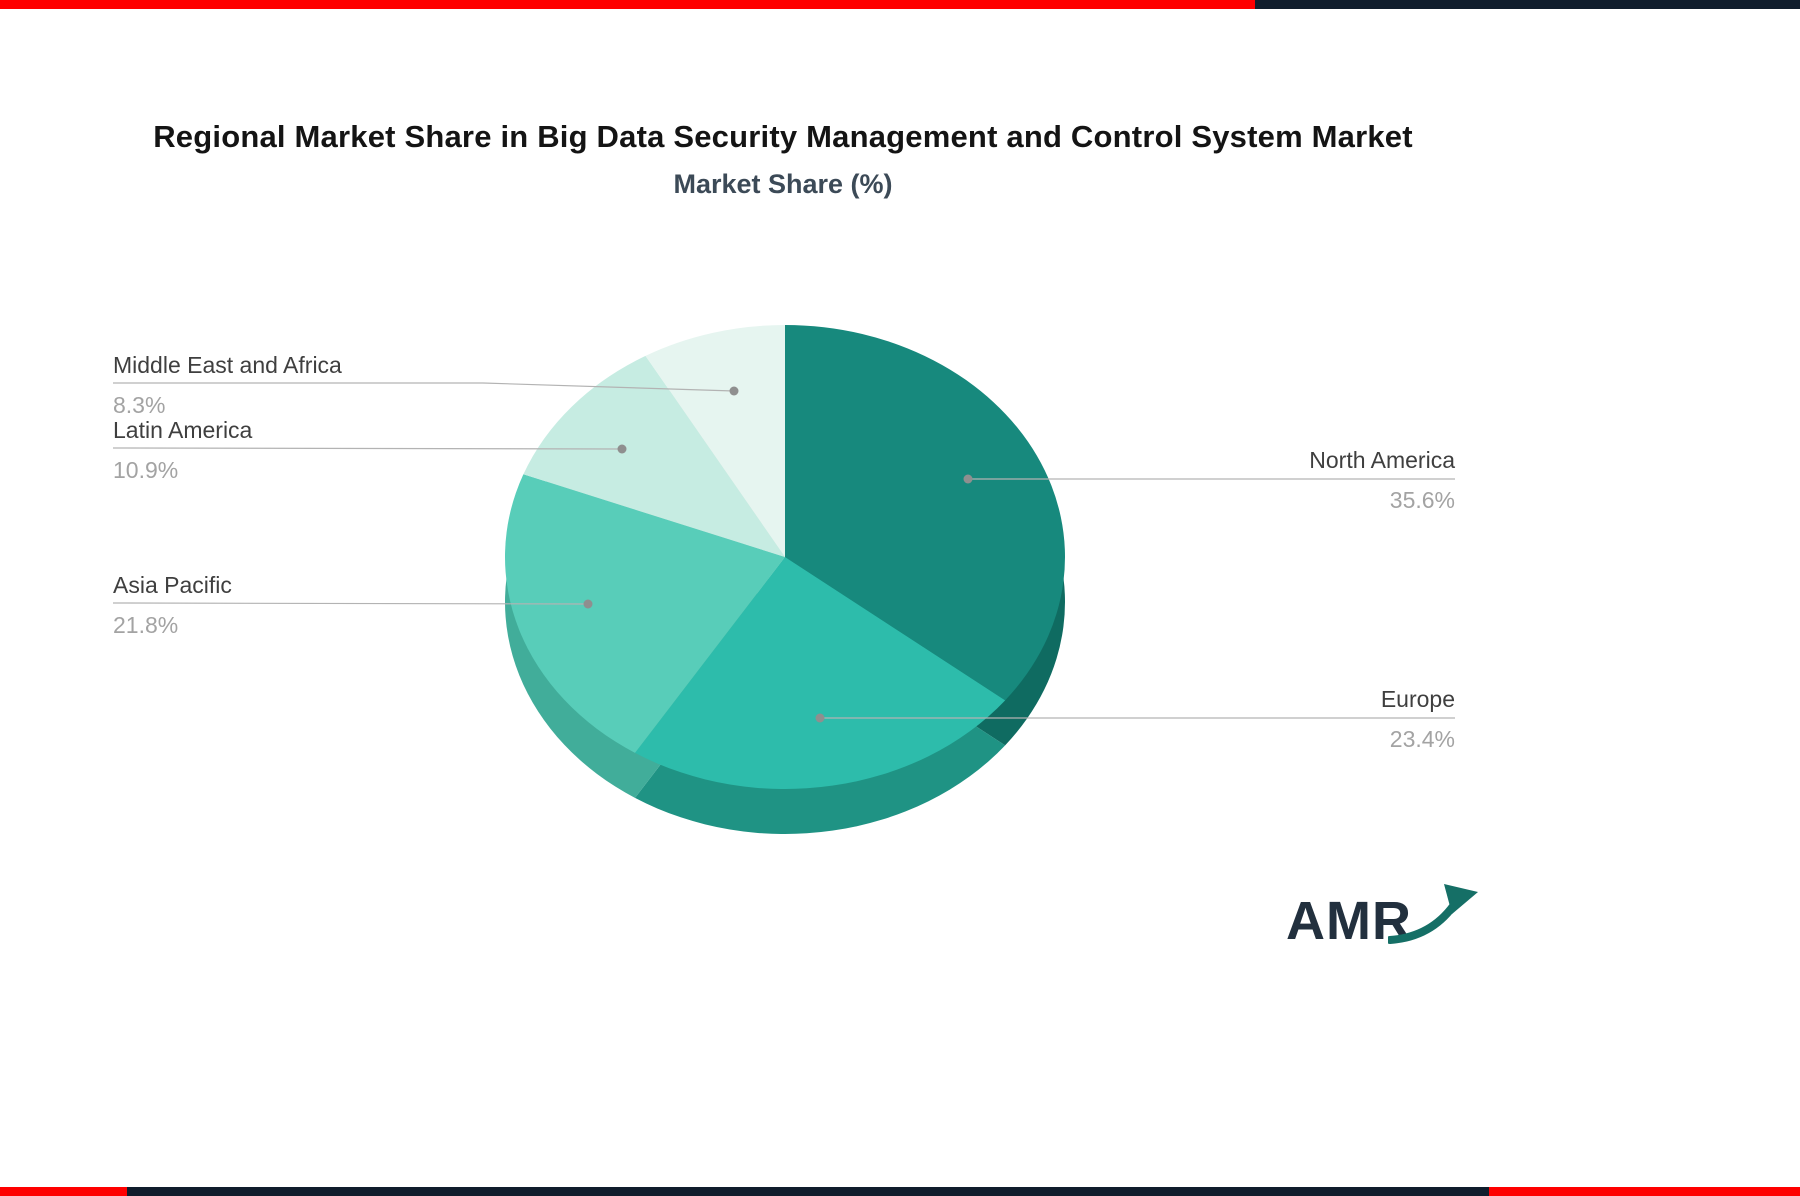  I want to click on slice-name: Middle East and Africa, so click(227, 365).